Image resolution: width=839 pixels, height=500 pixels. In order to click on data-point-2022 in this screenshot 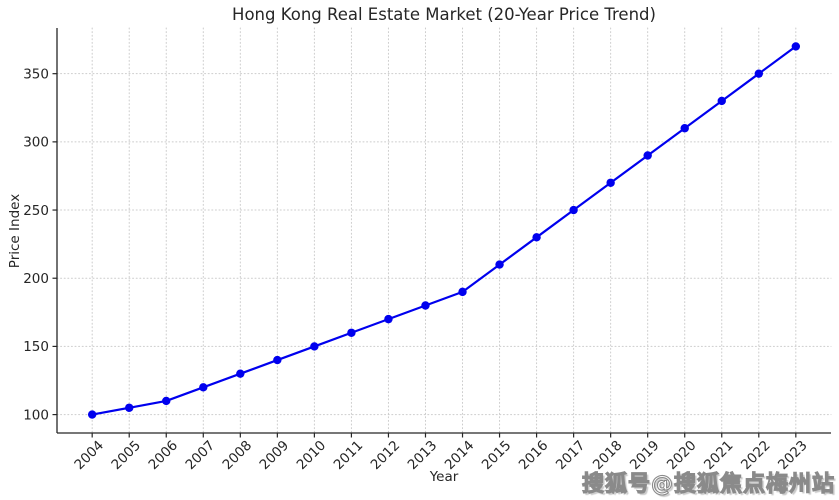, I will do `click(758, 73)`.